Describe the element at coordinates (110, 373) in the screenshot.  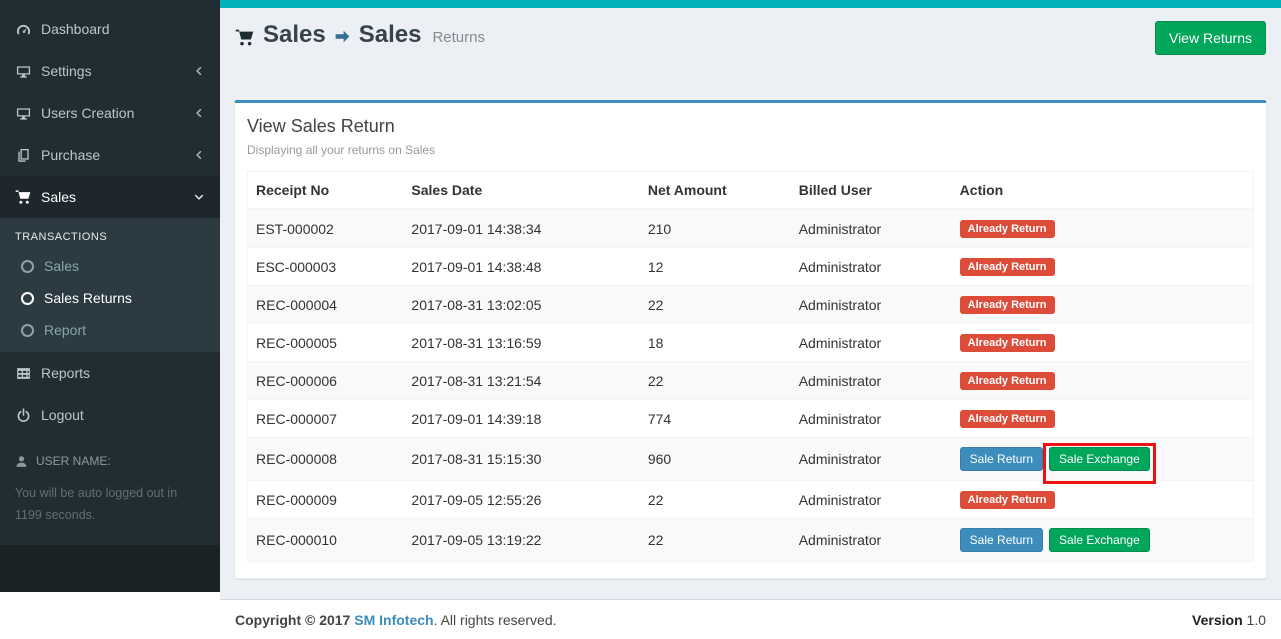
I see `sidebar-item-reports: Reports` at that location.